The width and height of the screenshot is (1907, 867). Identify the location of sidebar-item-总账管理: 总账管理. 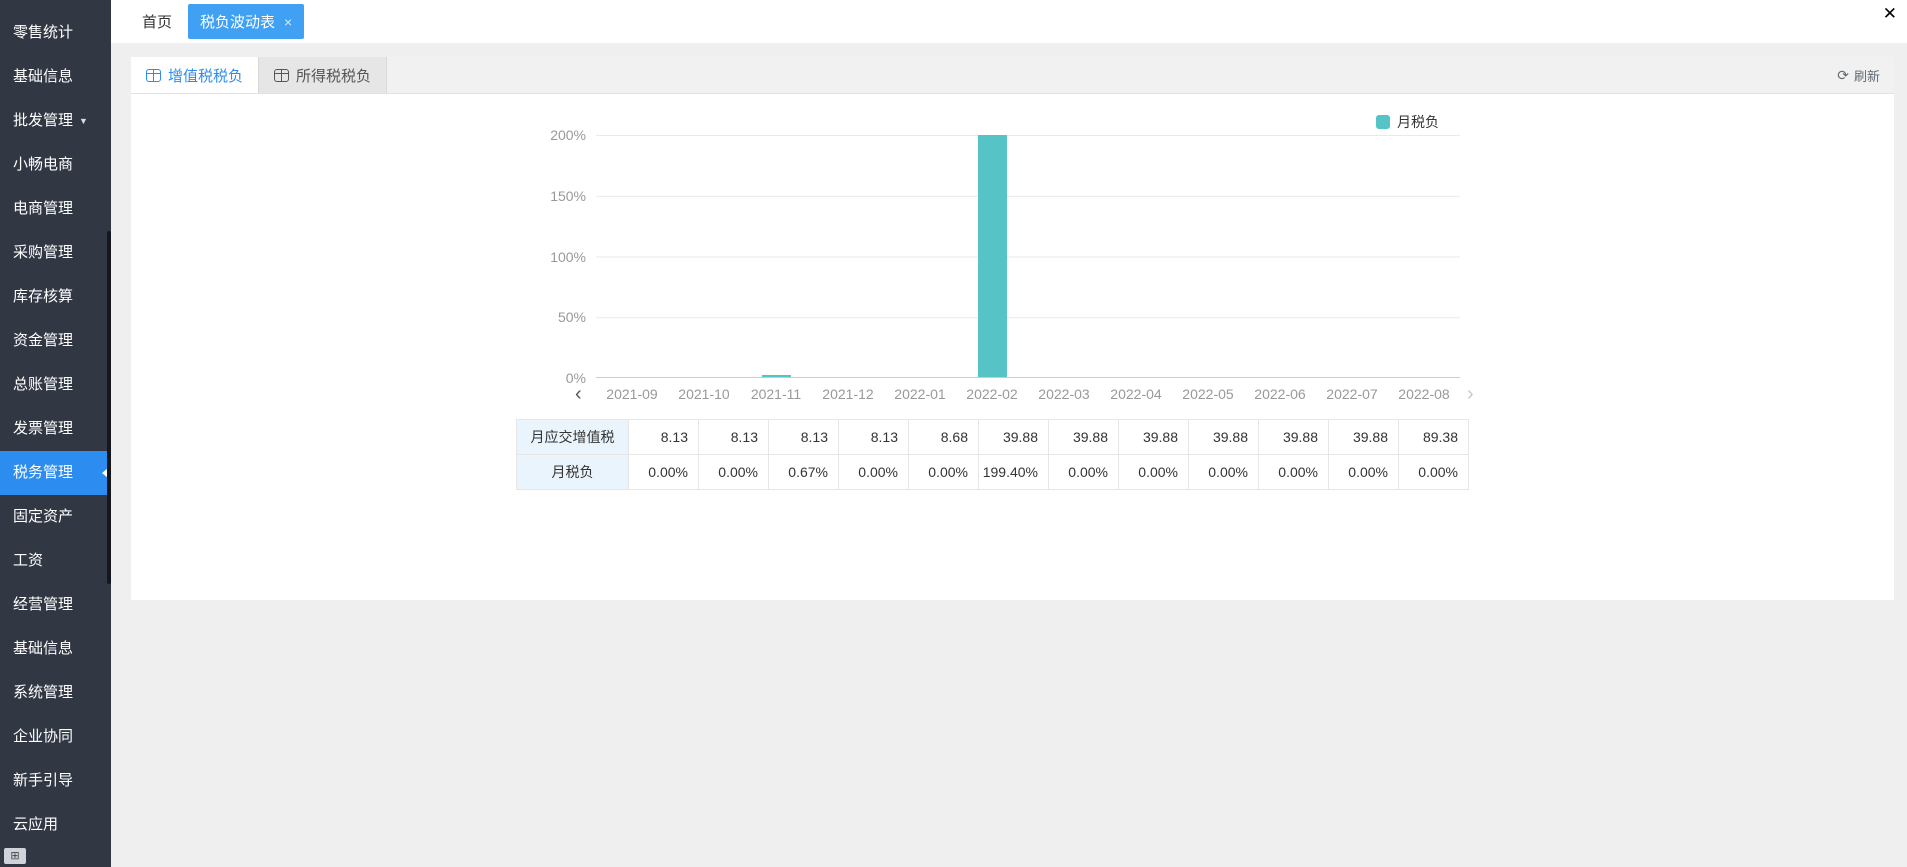
(55, 385).